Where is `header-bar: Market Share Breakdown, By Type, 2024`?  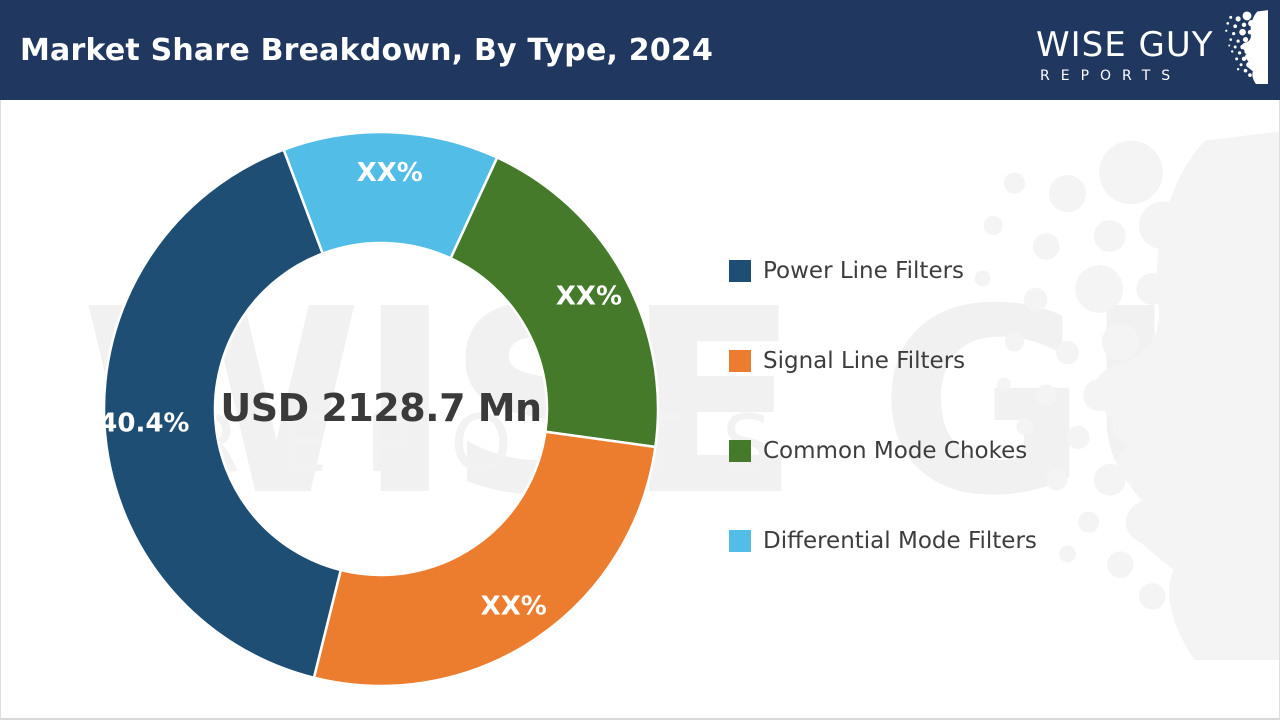 header-bar: Market Share Breakdown, By Type, 2024 is located at coordinates (640, 50).